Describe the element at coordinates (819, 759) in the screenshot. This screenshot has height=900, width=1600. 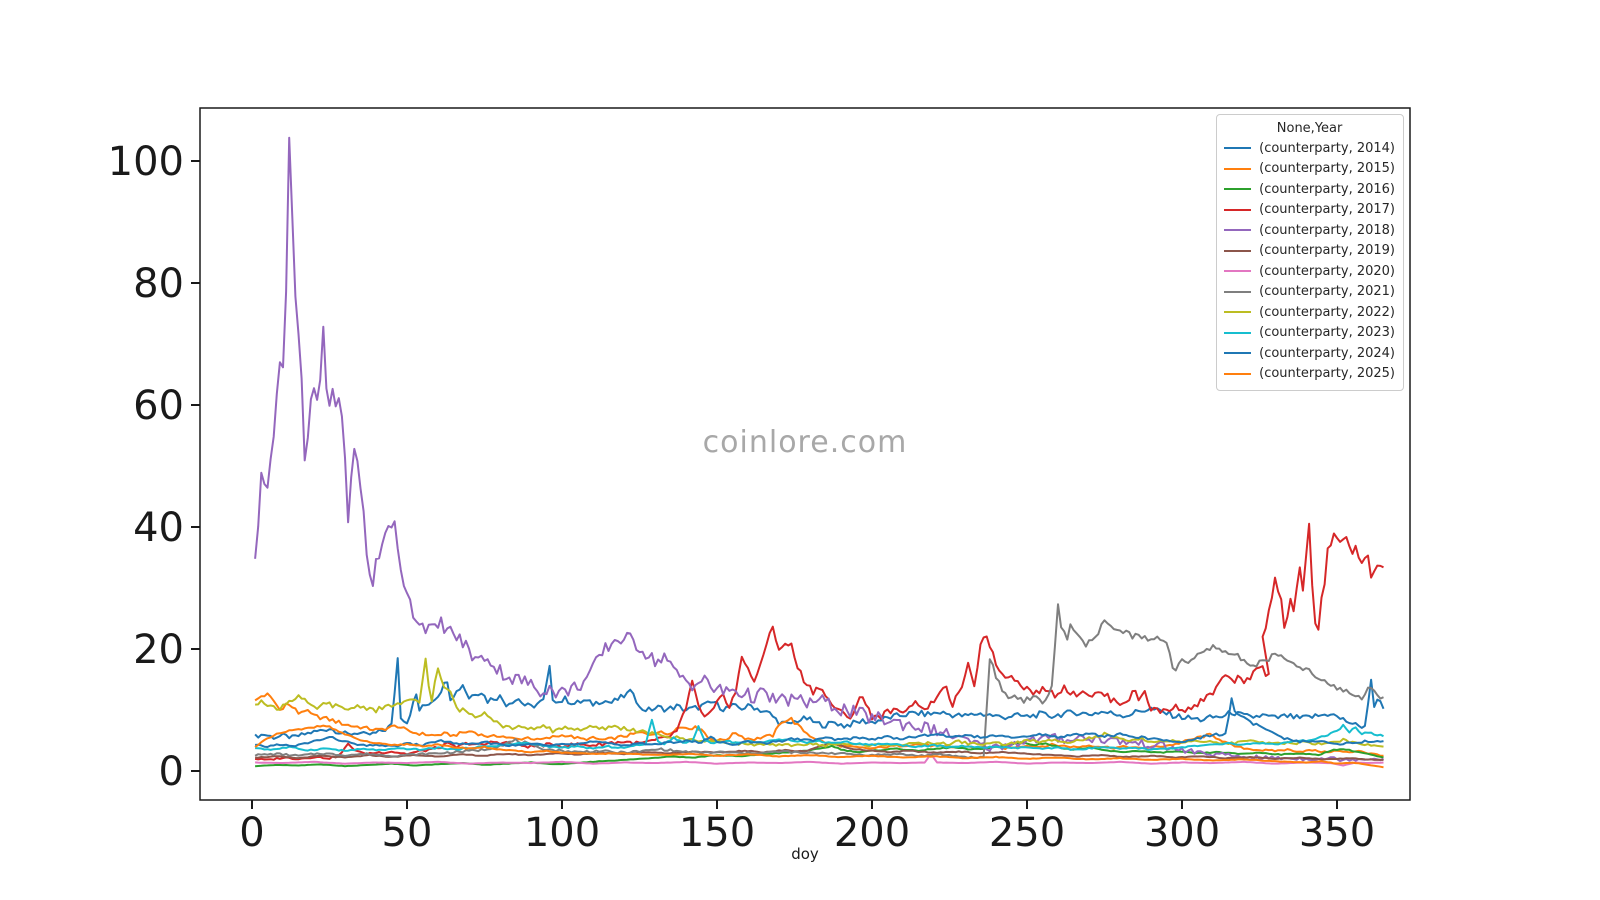
I see `series-line-2020` at that location.